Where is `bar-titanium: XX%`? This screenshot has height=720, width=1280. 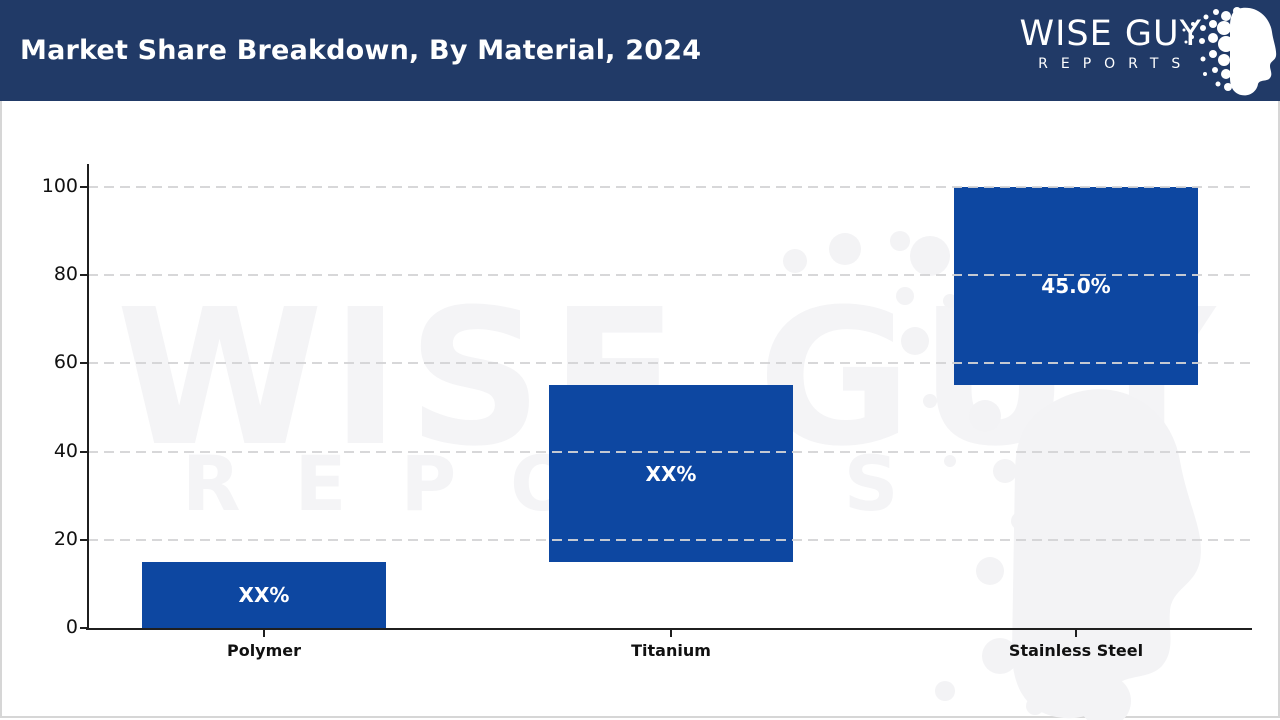 bar-titanium: XX% is located at coordinates (671, 473).